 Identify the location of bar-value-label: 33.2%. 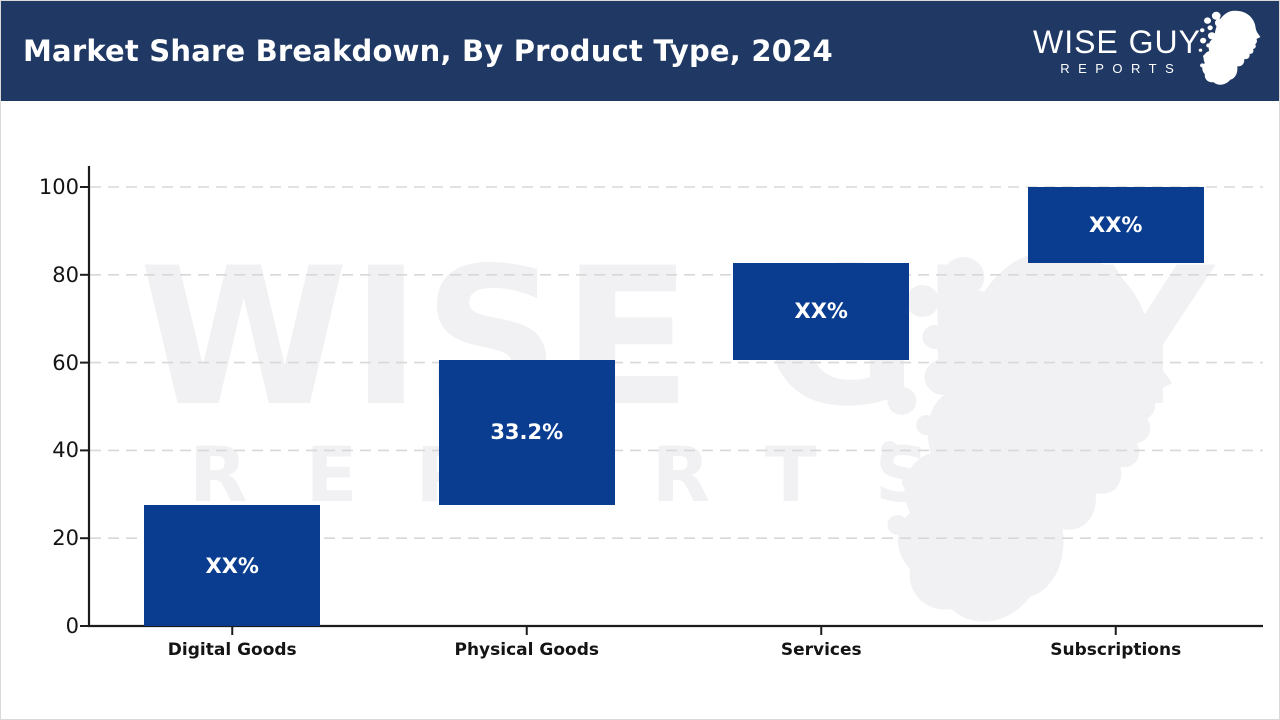
(527, 432).